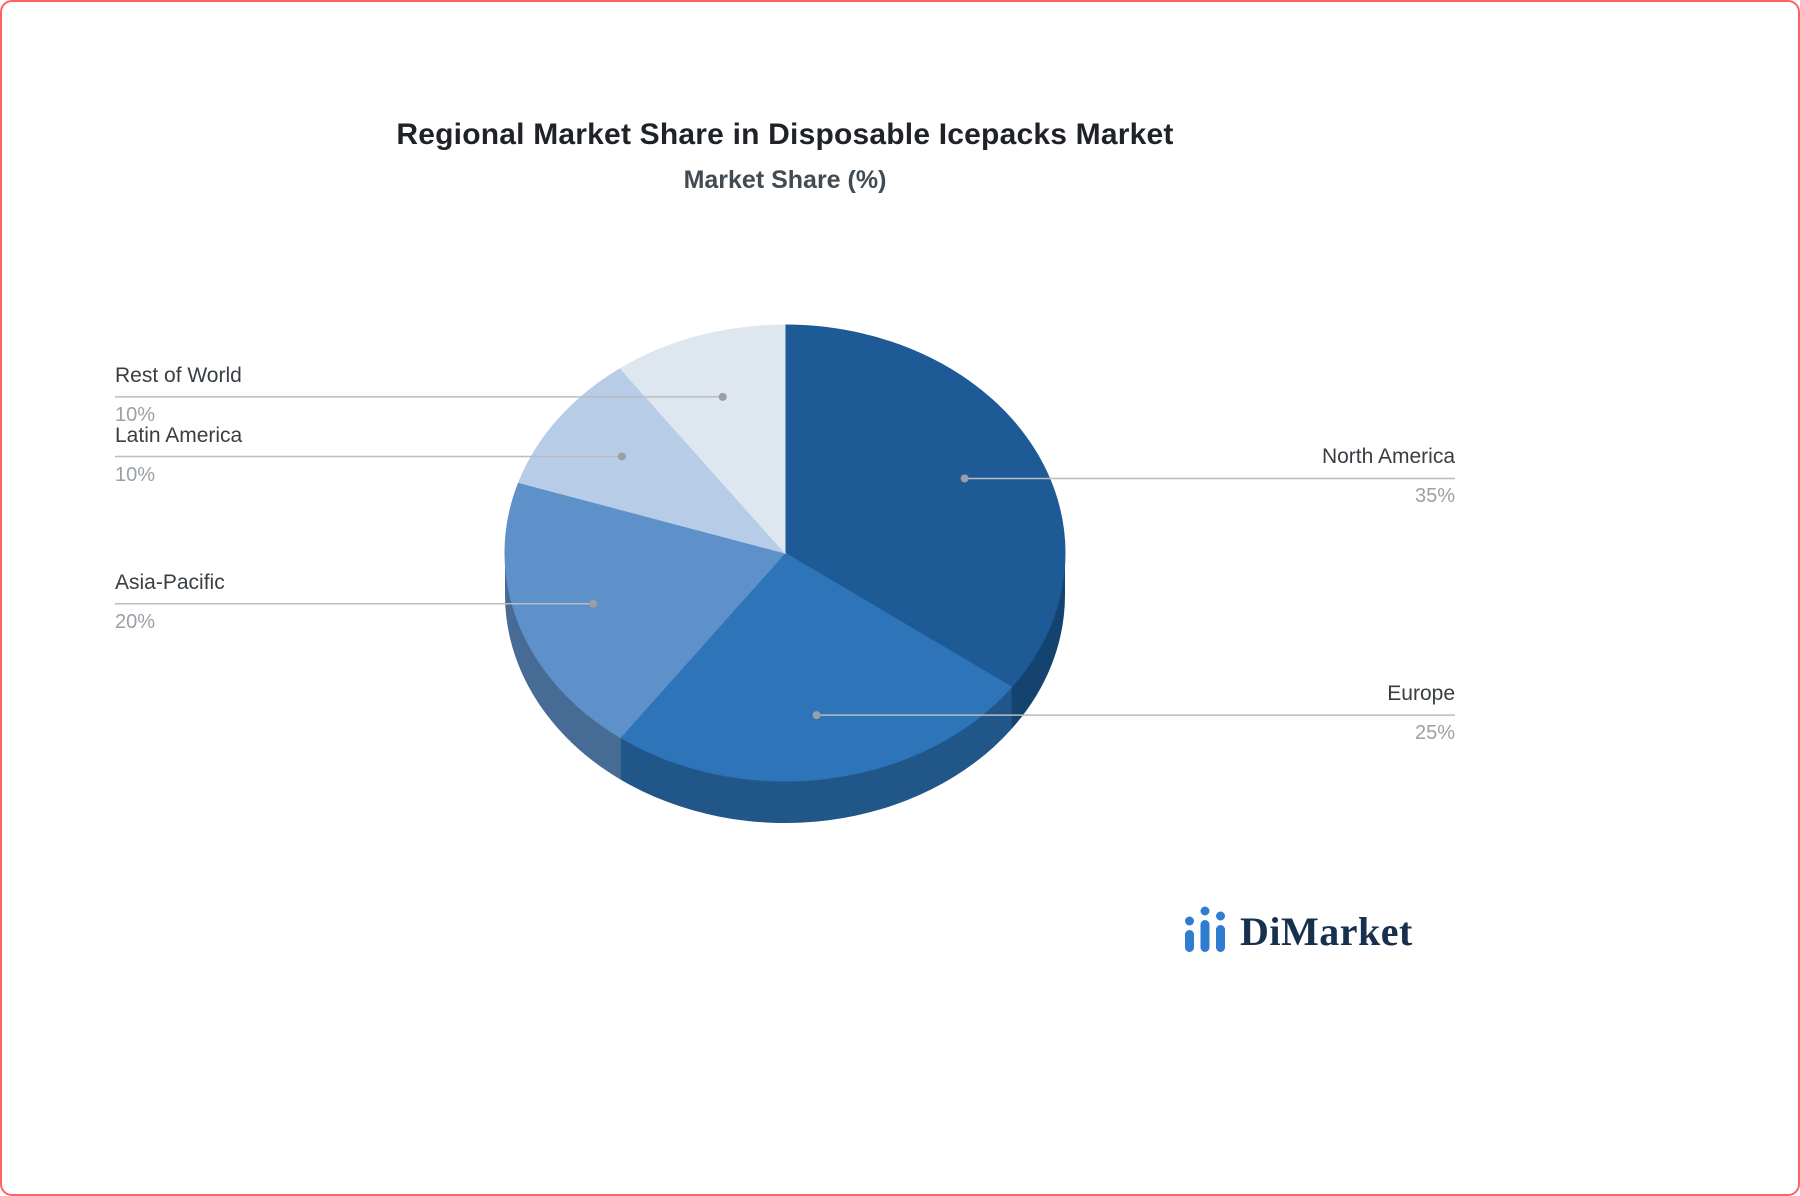 The height and width of the screenshot is (1196, 1800). I want to click on dimarket-logo: DiMarket, so click(1298, 931).